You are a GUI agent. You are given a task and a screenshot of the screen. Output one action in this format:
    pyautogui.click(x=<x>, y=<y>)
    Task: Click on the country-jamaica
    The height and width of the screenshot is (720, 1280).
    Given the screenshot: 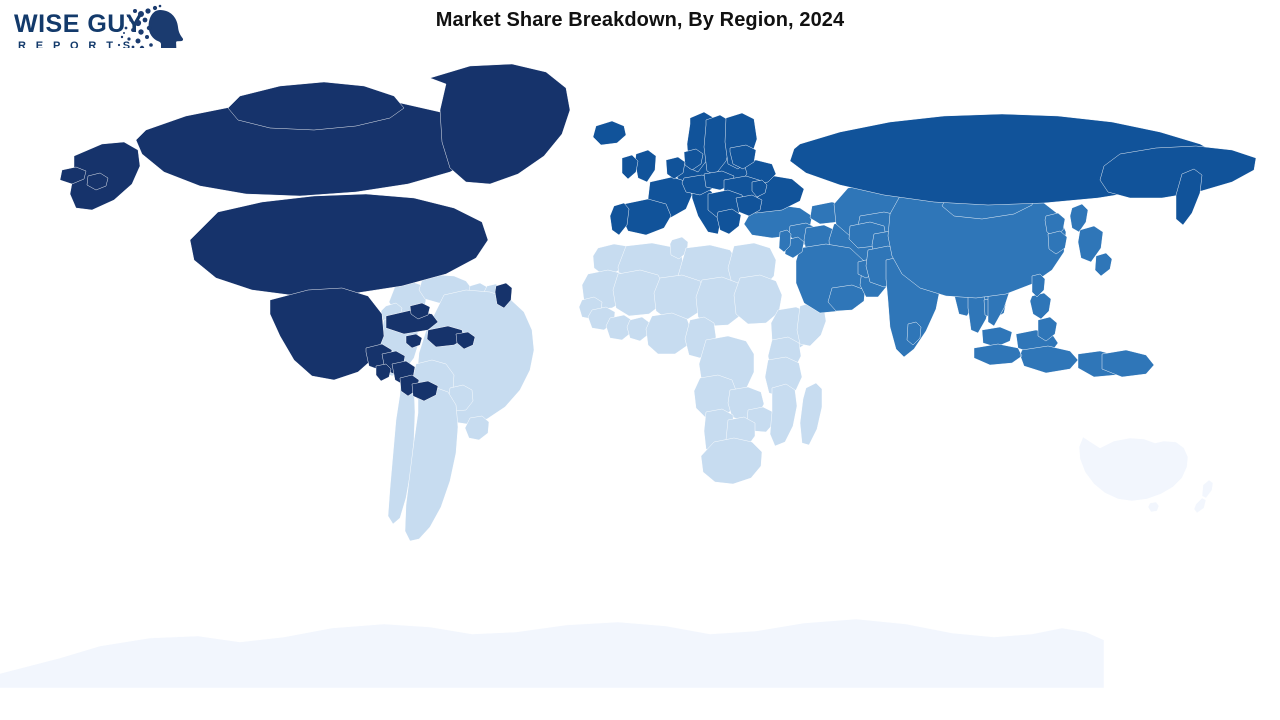 What is the action you would take?
    pyautogui.click(x=414, y=341)
    